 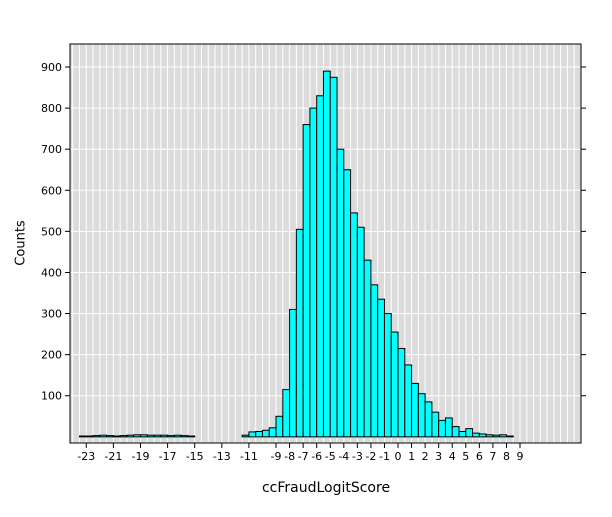 What do you see at coordinates (289, 456) in the screenshot?
I see `x-tick-label: -8` at bounding box center [289, 456].